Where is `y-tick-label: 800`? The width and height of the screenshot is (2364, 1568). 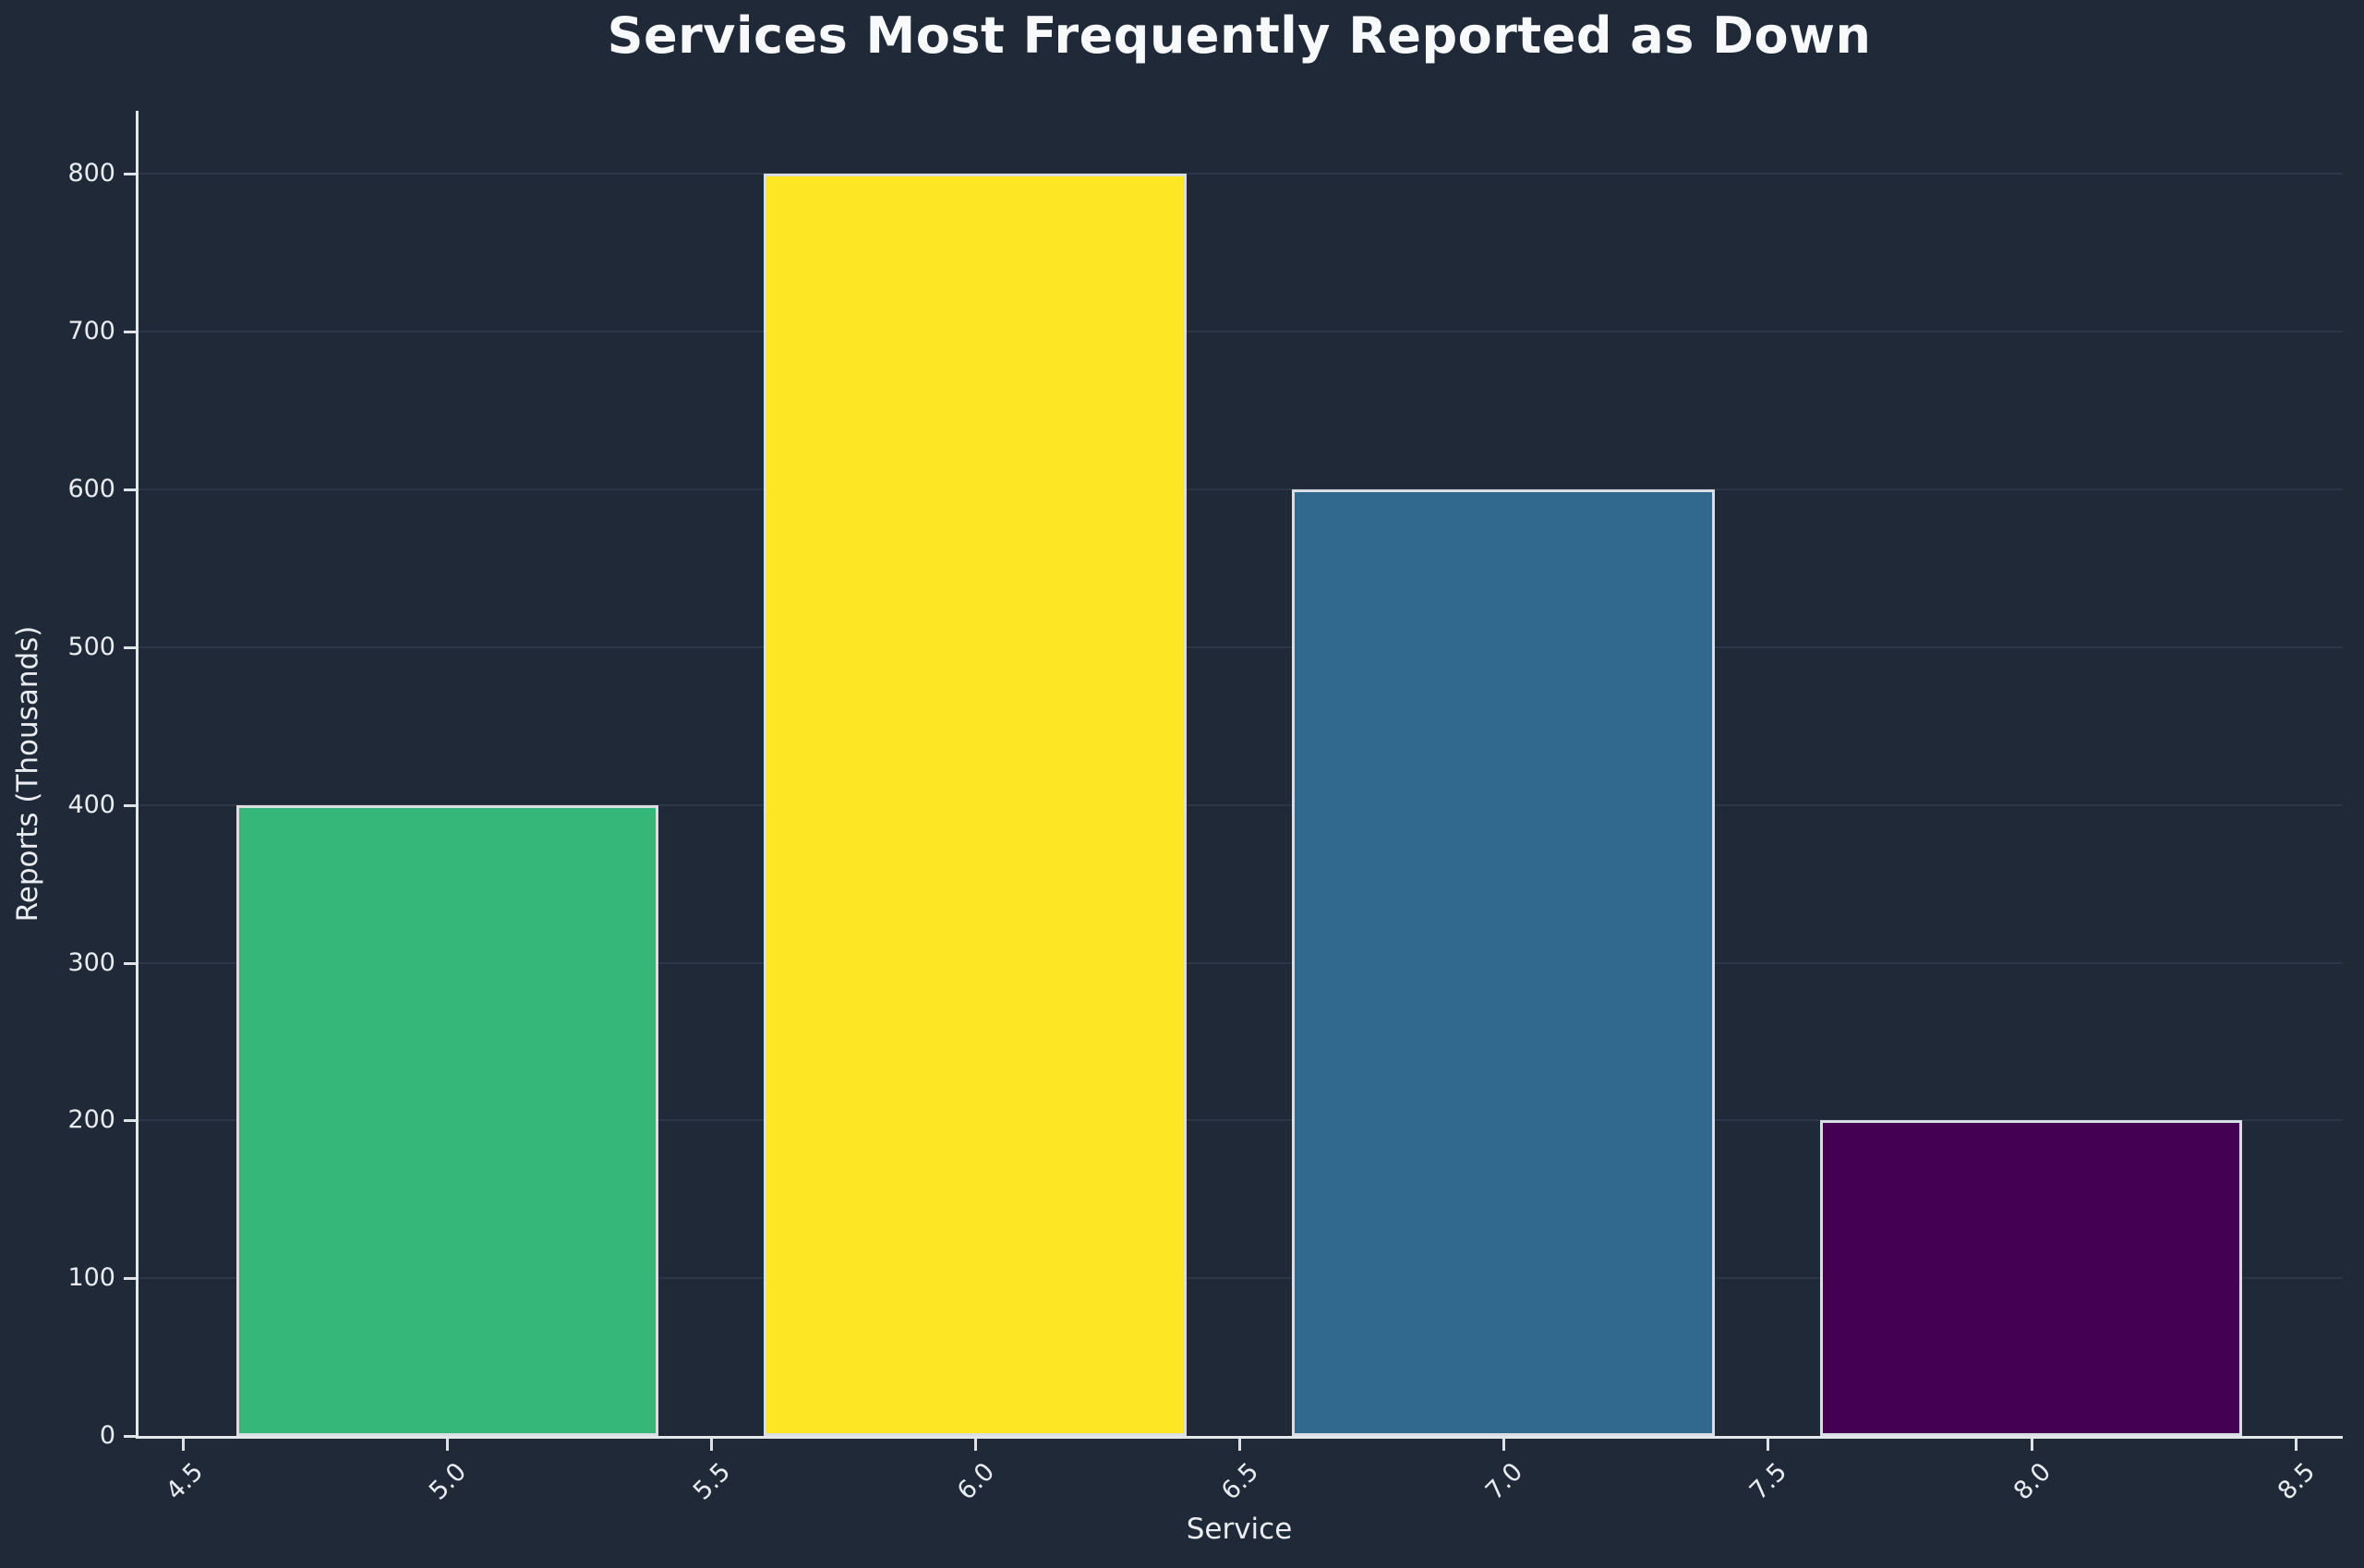 y-tick-label: 800 is located at coordinates (91, 173).